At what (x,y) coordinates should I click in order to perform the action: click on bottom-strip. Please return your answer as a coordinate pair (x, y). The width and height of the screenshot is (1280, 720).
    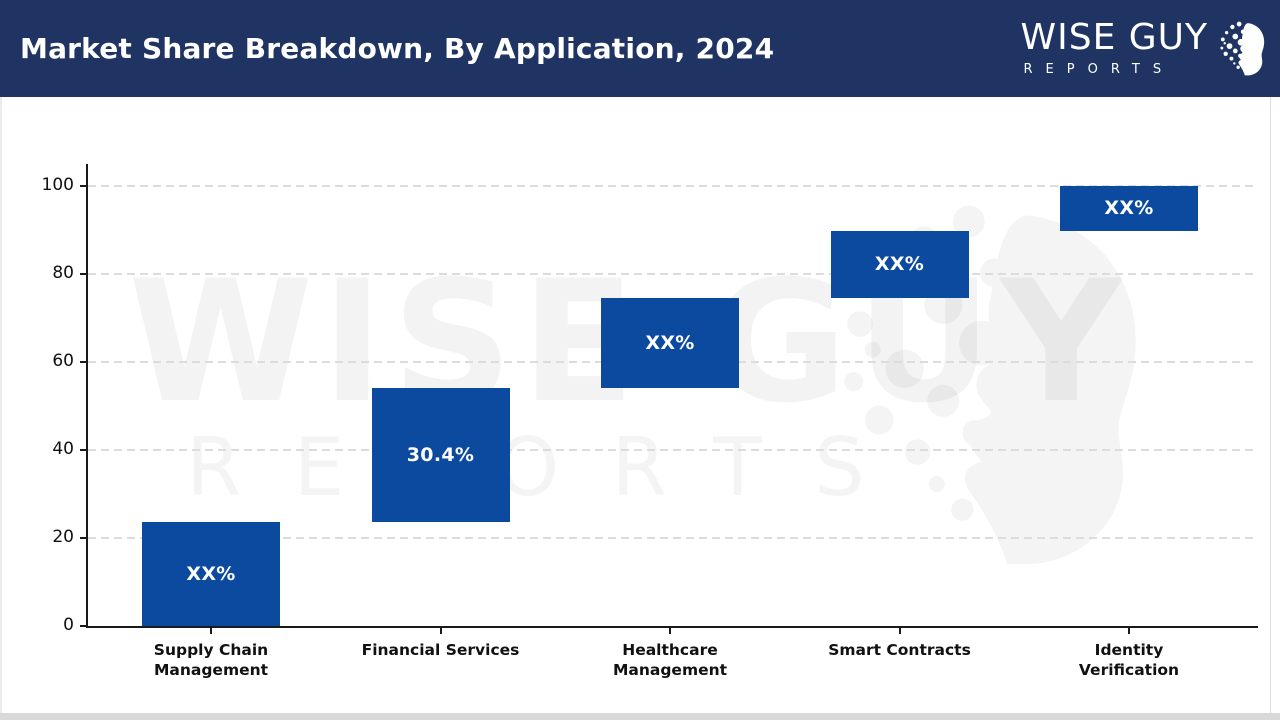
    Looking at the image, I should click on (640, 716).